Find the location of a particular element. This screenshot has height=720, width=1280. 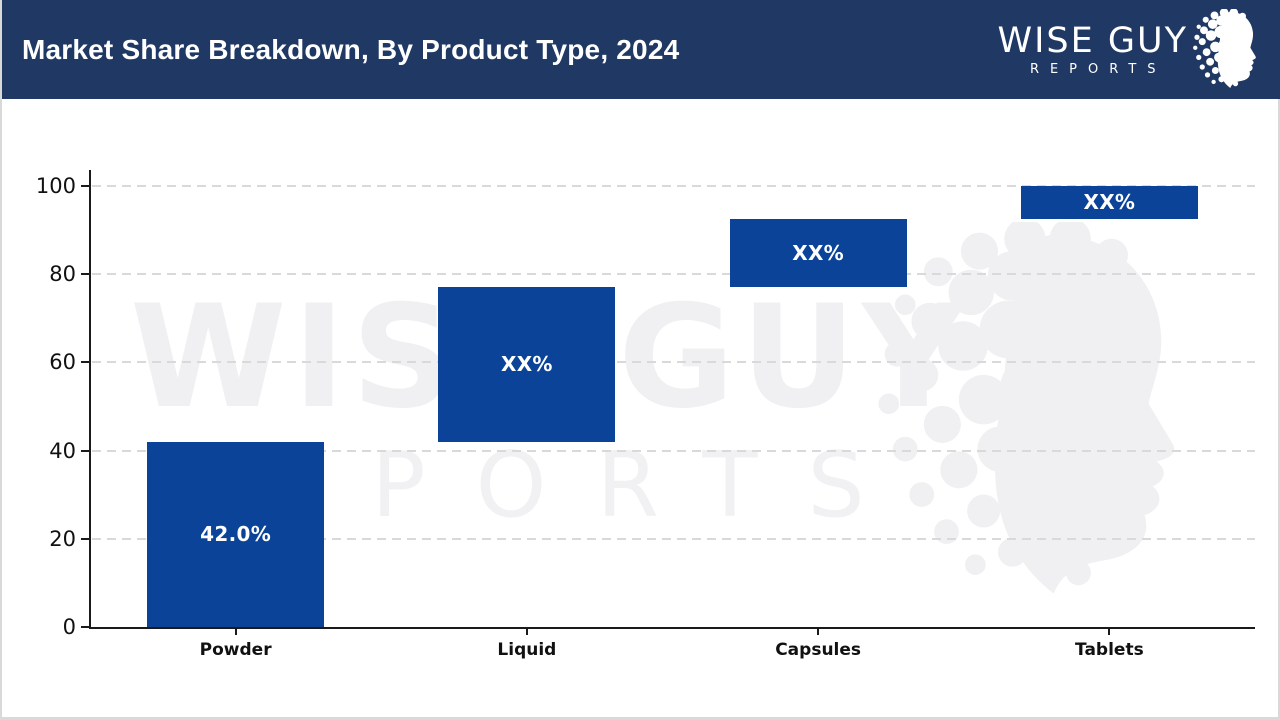

bar-value-label-capsules: XX% is located at coordinates (818, 252).